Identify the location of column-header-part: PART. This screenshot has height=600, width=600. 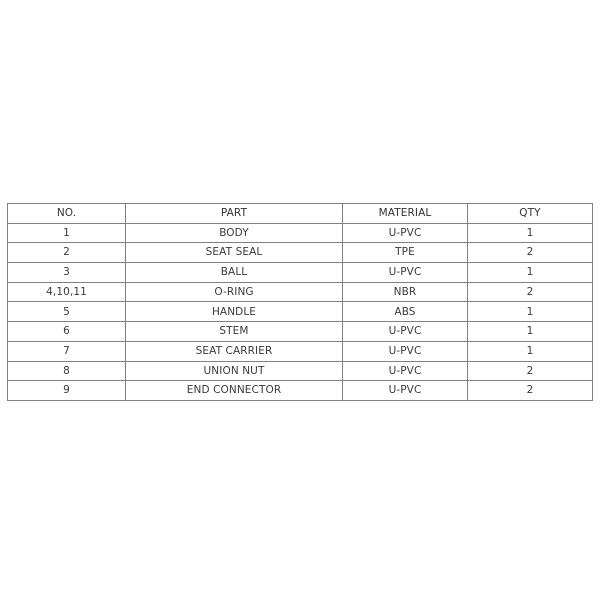
(234, 213).